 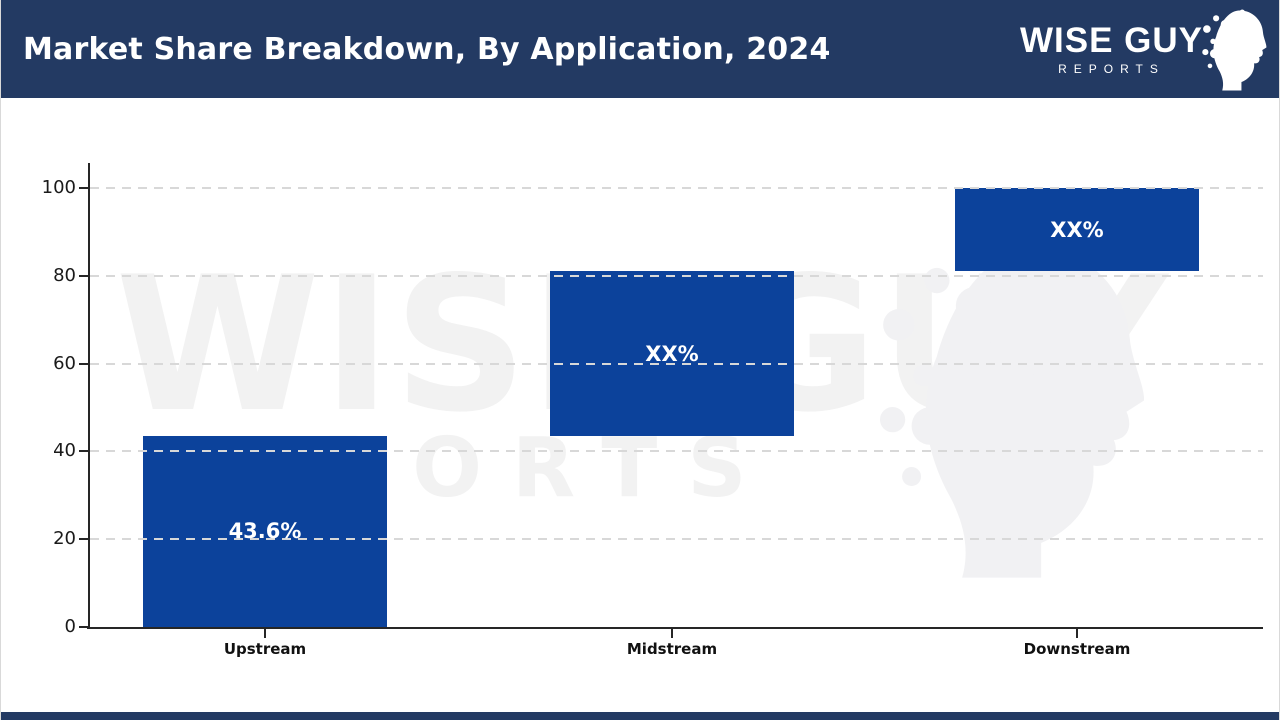 I want to click on y-tick-label: 80, so click(x=64, y=275).